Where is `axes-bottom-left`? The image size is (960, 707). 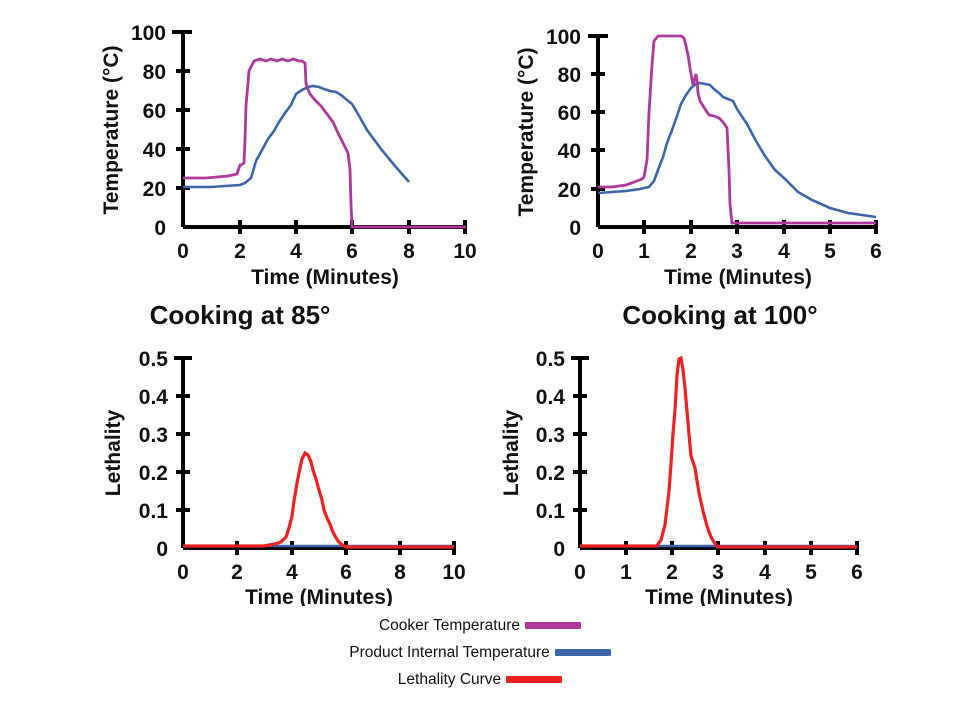 axes-bottom-left is located at coordinates (315, 455).